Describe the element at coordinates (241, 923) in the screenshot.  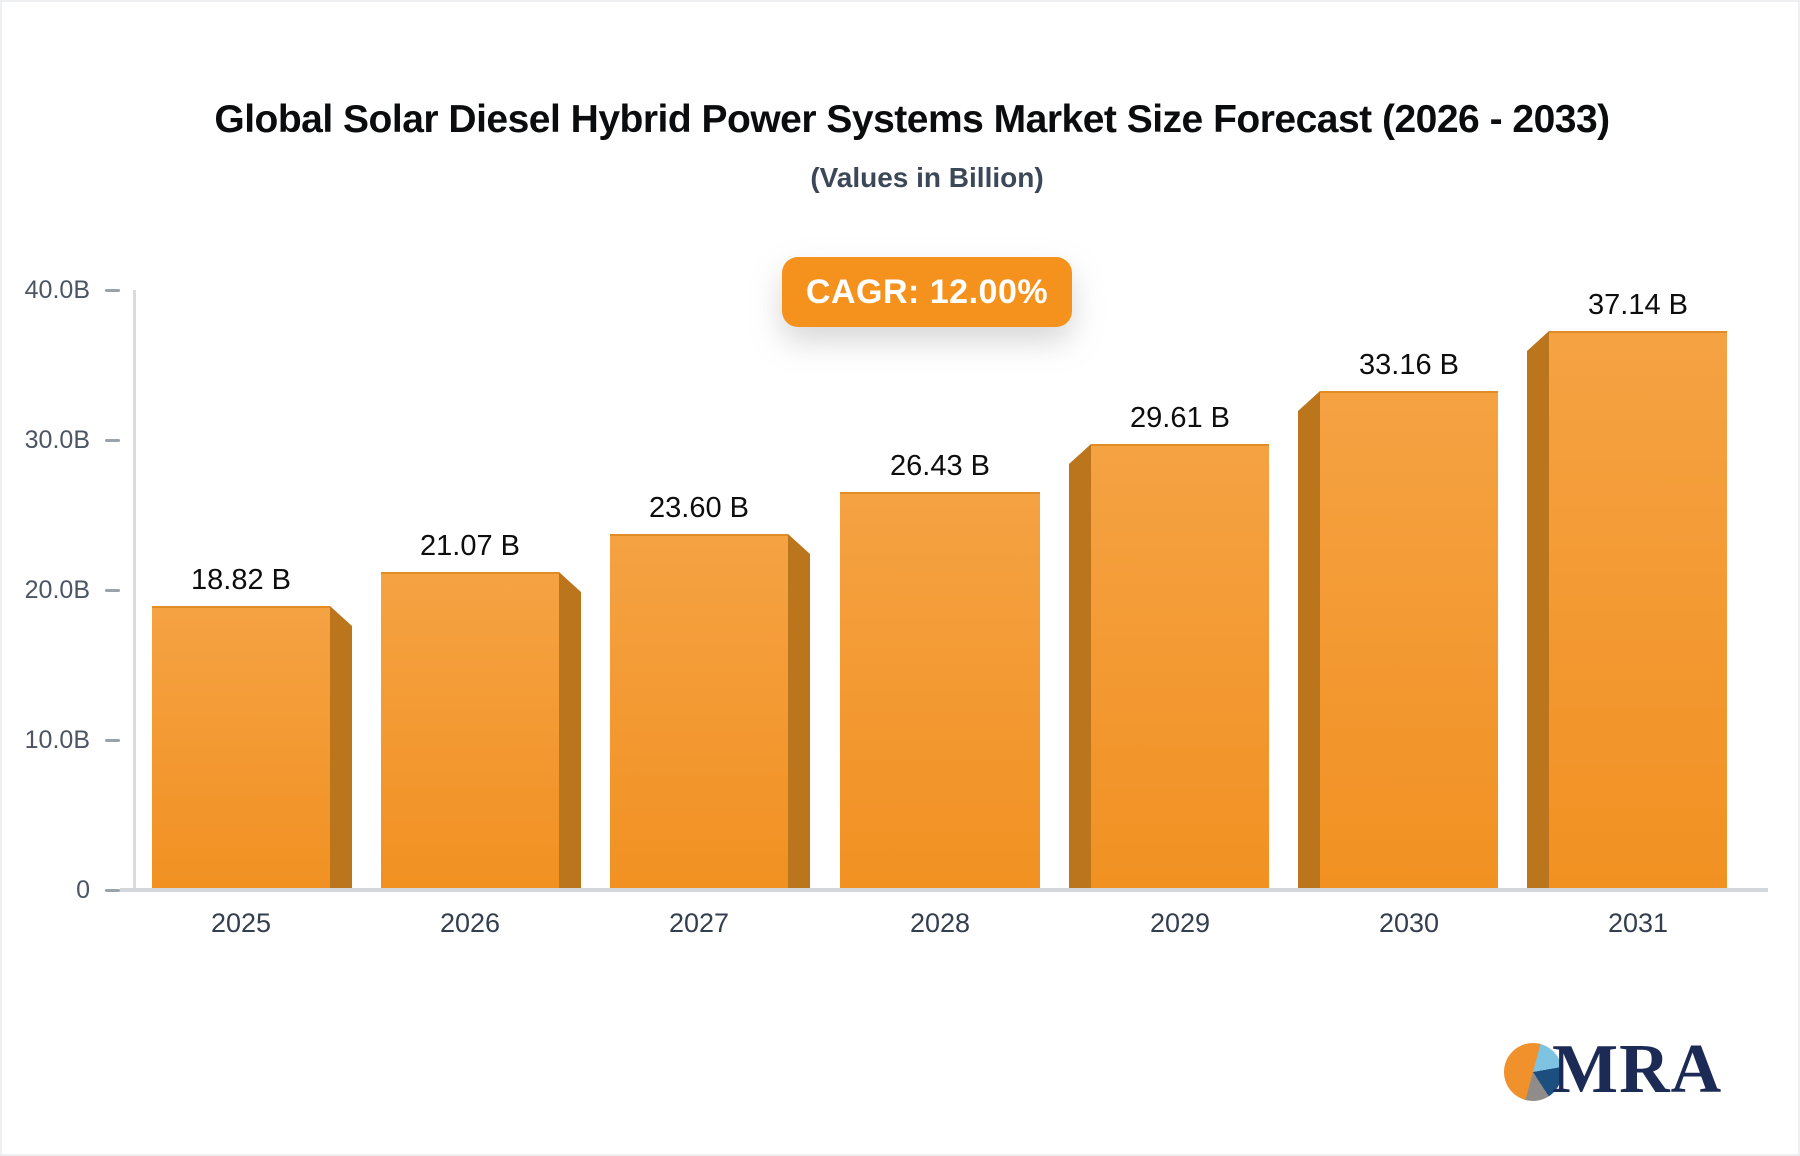
I see `x-tick-label: 2025` at that location.